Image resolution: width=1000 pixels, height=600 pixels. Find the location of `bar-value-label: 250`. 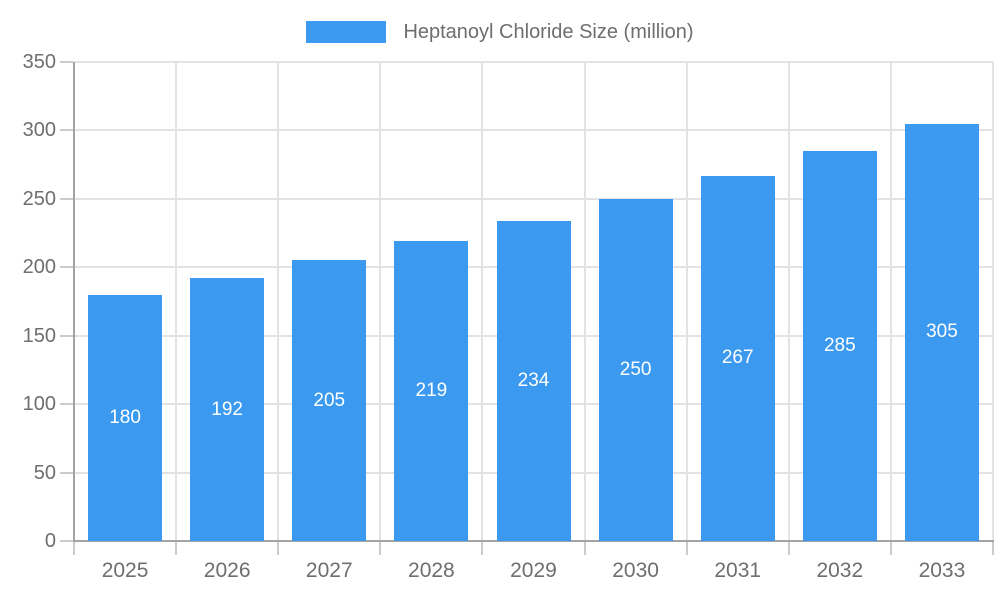

bar-value-label: 250 is located at coordinates (635, 369).